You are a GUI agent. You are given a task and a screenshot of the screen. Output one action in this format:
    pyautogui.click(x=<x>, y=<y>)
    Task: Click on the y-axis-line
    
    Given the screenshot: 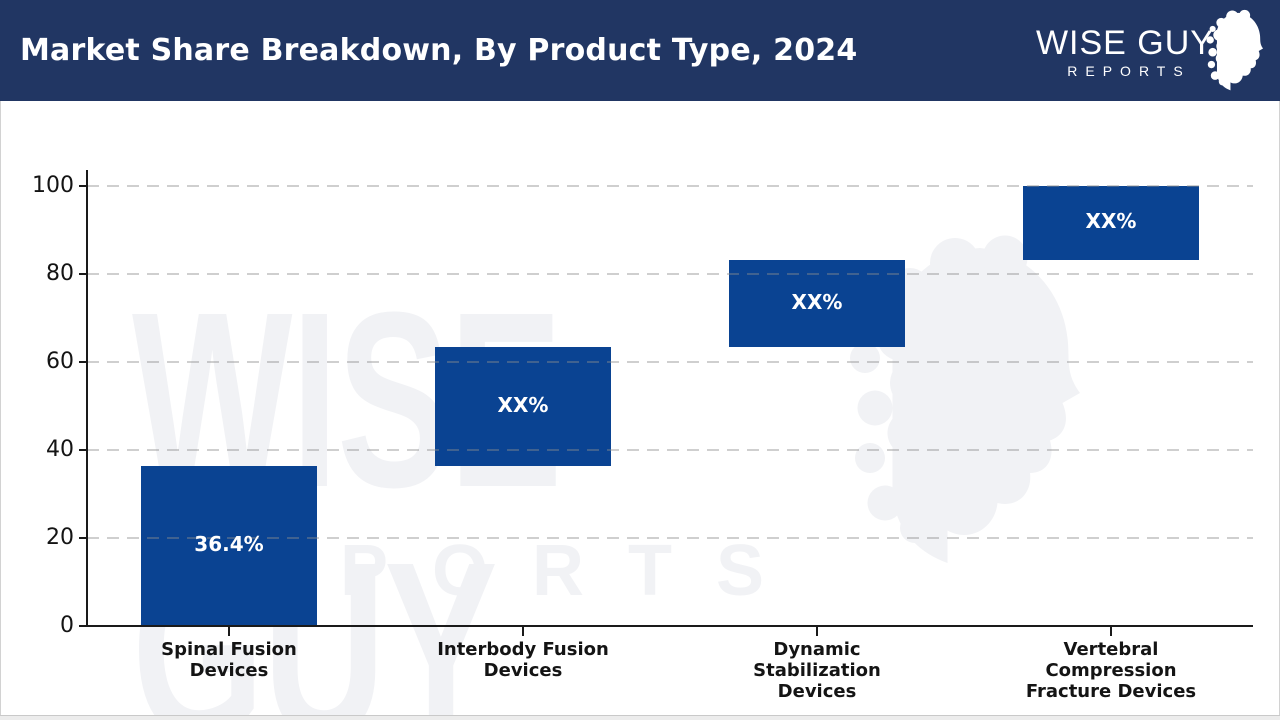 What is the action you would take?
    pyautogui.click(x=87, y=398)
    